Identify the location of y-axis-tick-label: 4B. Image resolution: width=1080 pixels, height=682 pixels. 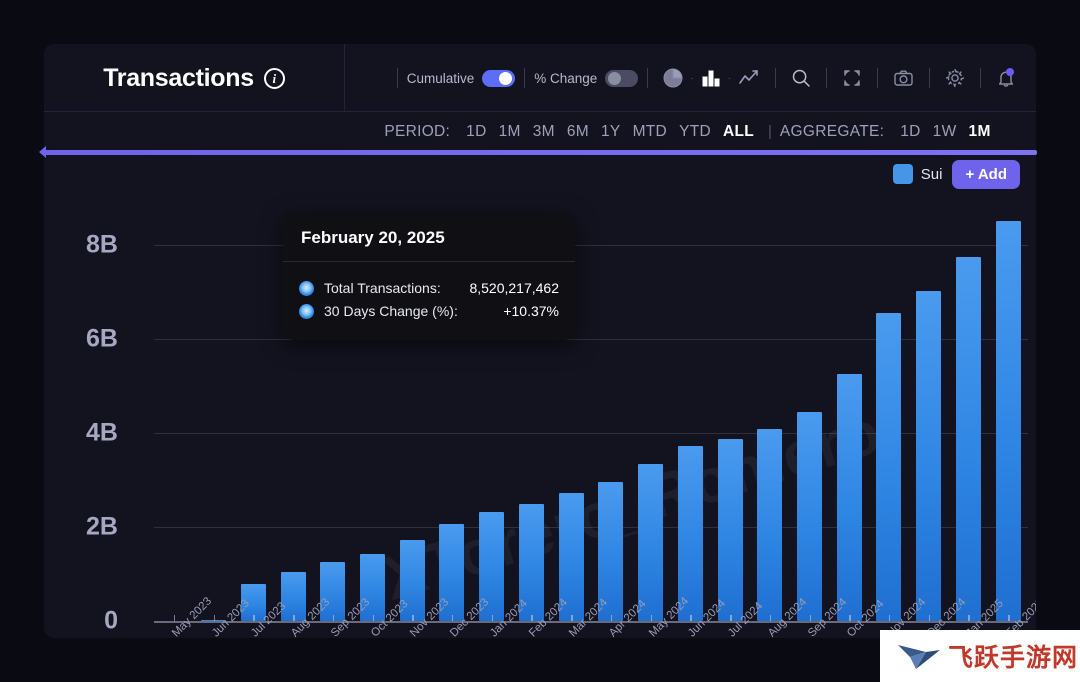
(102, 432).